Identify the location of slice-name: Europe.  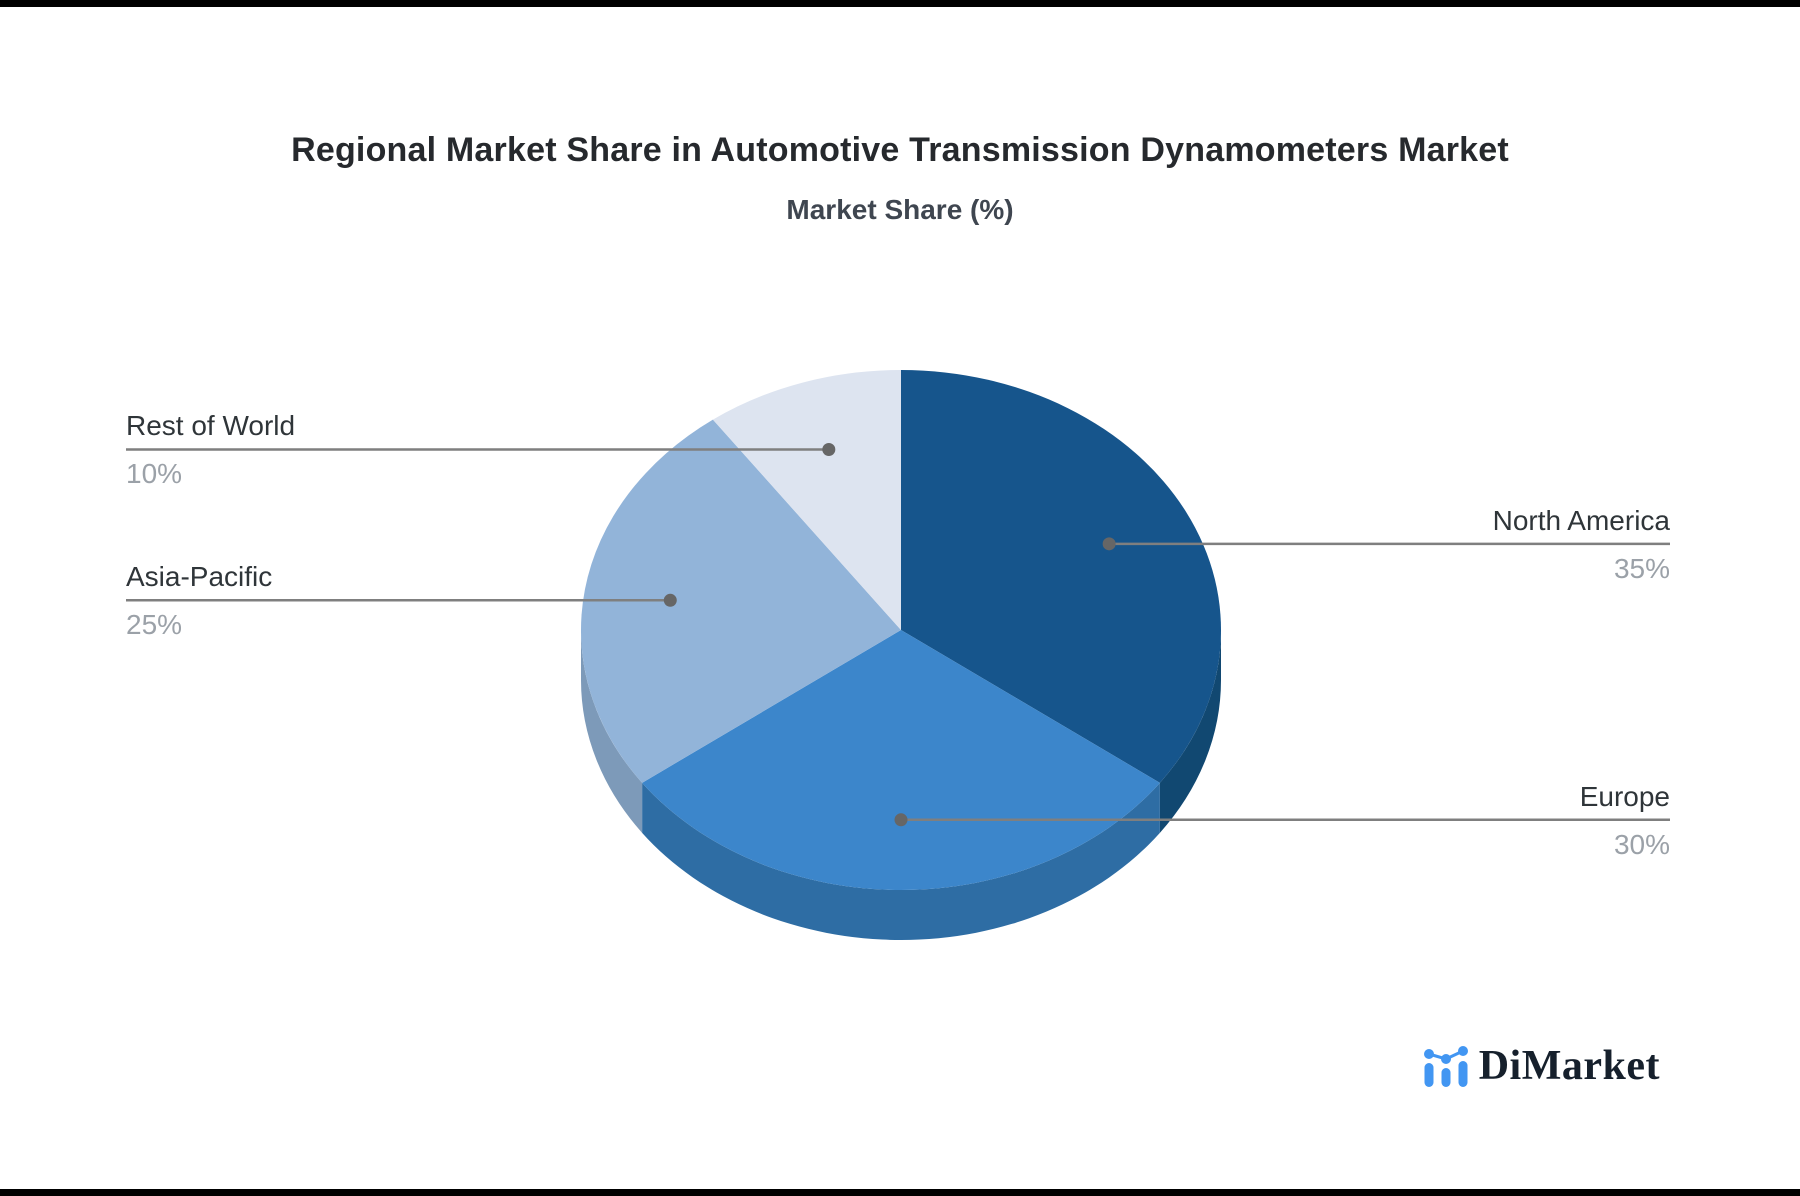
(1624, 796).